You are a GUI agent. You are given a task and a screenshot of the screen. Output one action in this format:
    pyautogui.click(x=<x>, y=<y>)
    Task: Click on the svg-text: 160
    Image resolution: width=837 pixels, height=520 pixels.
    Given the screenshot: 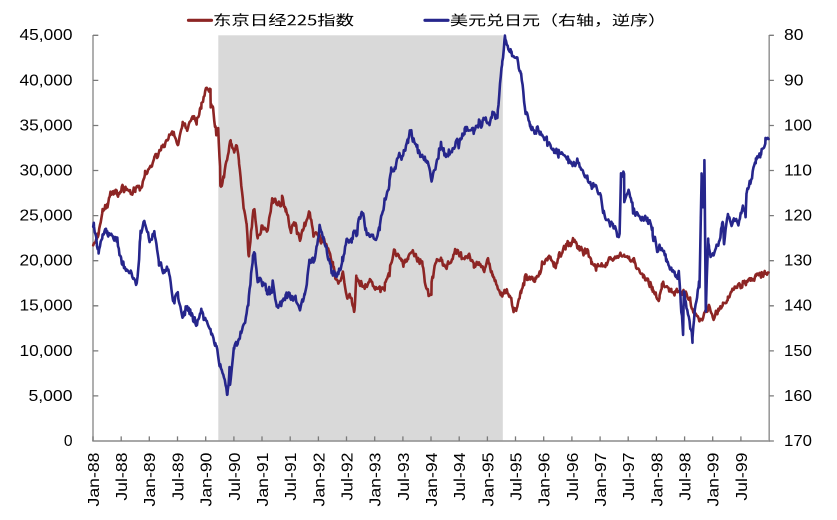 What is the action you would take?
    pyautogui.click(x=798, y=396)
    